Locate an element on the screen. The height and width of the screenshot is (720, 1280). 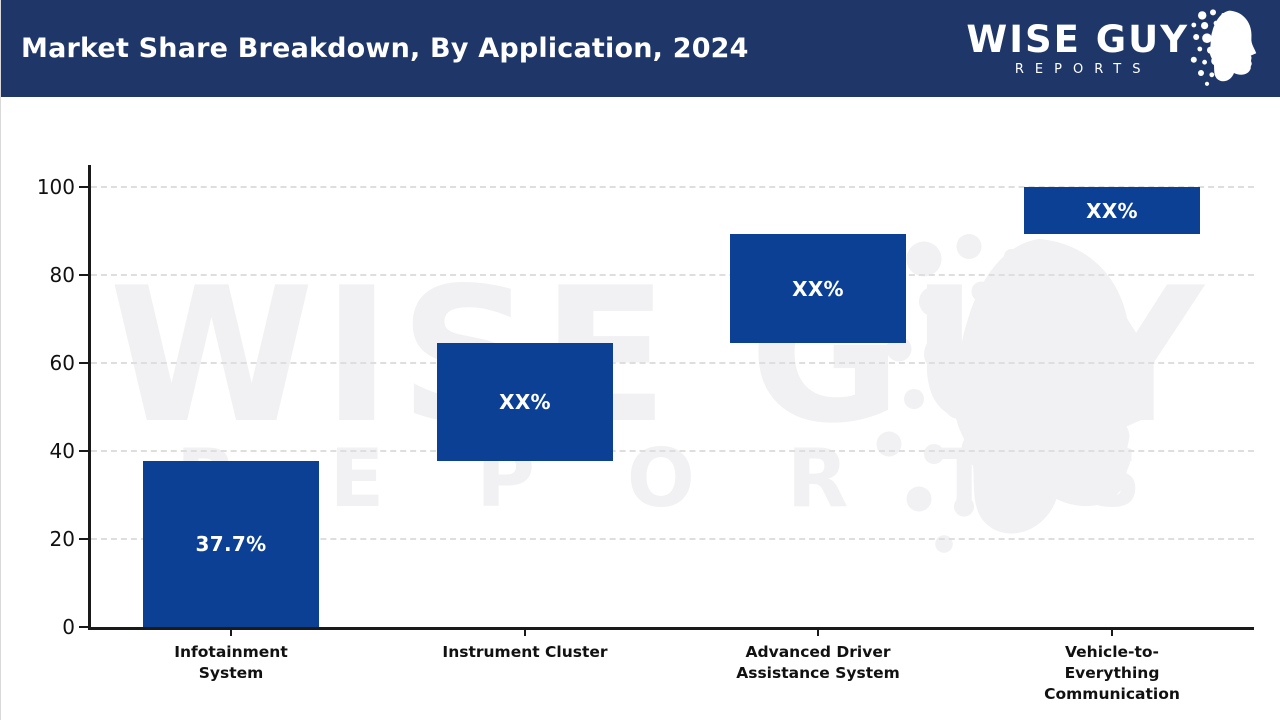
y-tick-label: 100 is located at coordinates (55, 187).